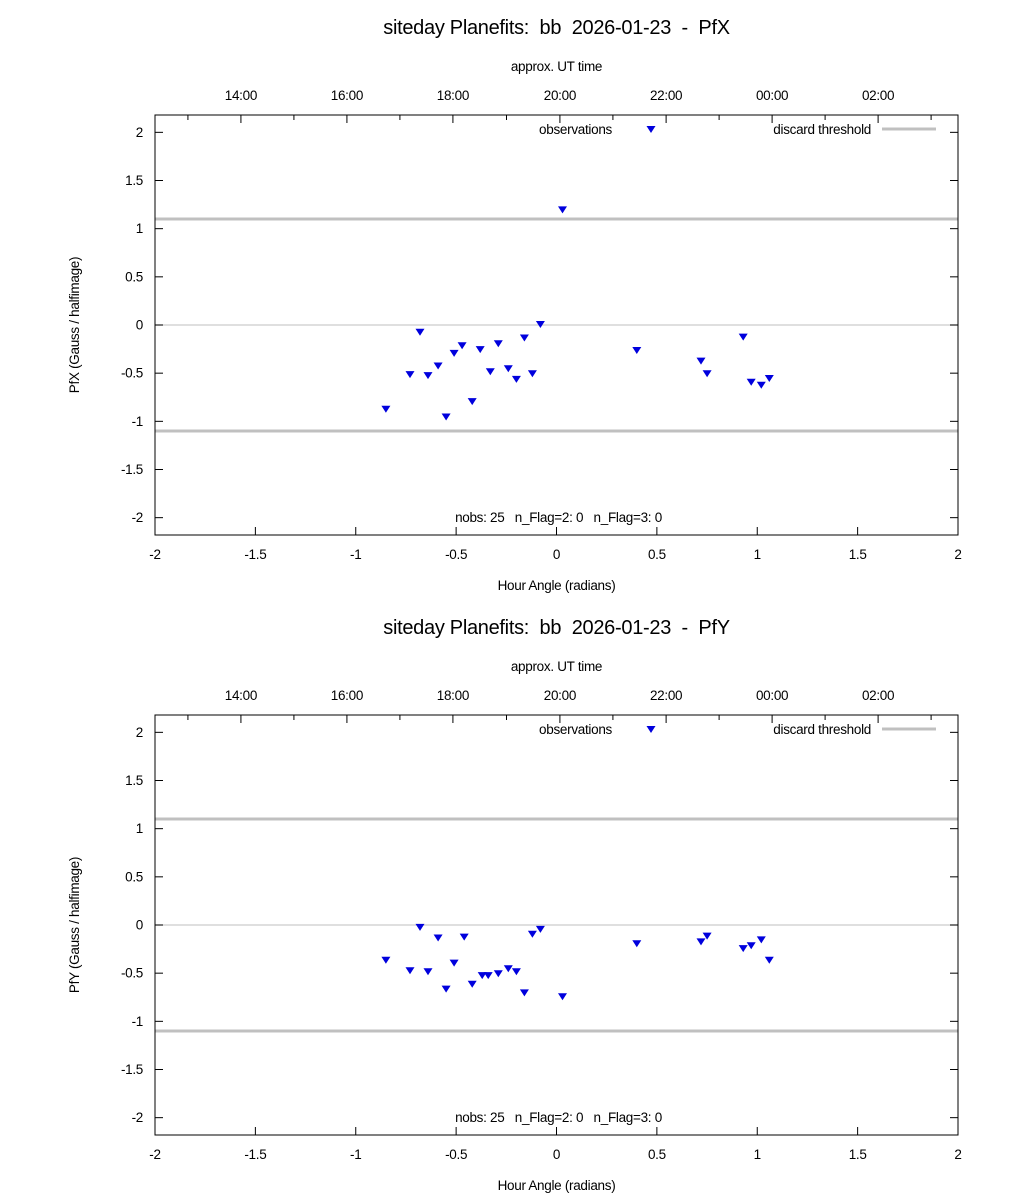 This screenshot has width=1024, height=1200. I want to click on y-tick-label: -2, so click(137, 517).